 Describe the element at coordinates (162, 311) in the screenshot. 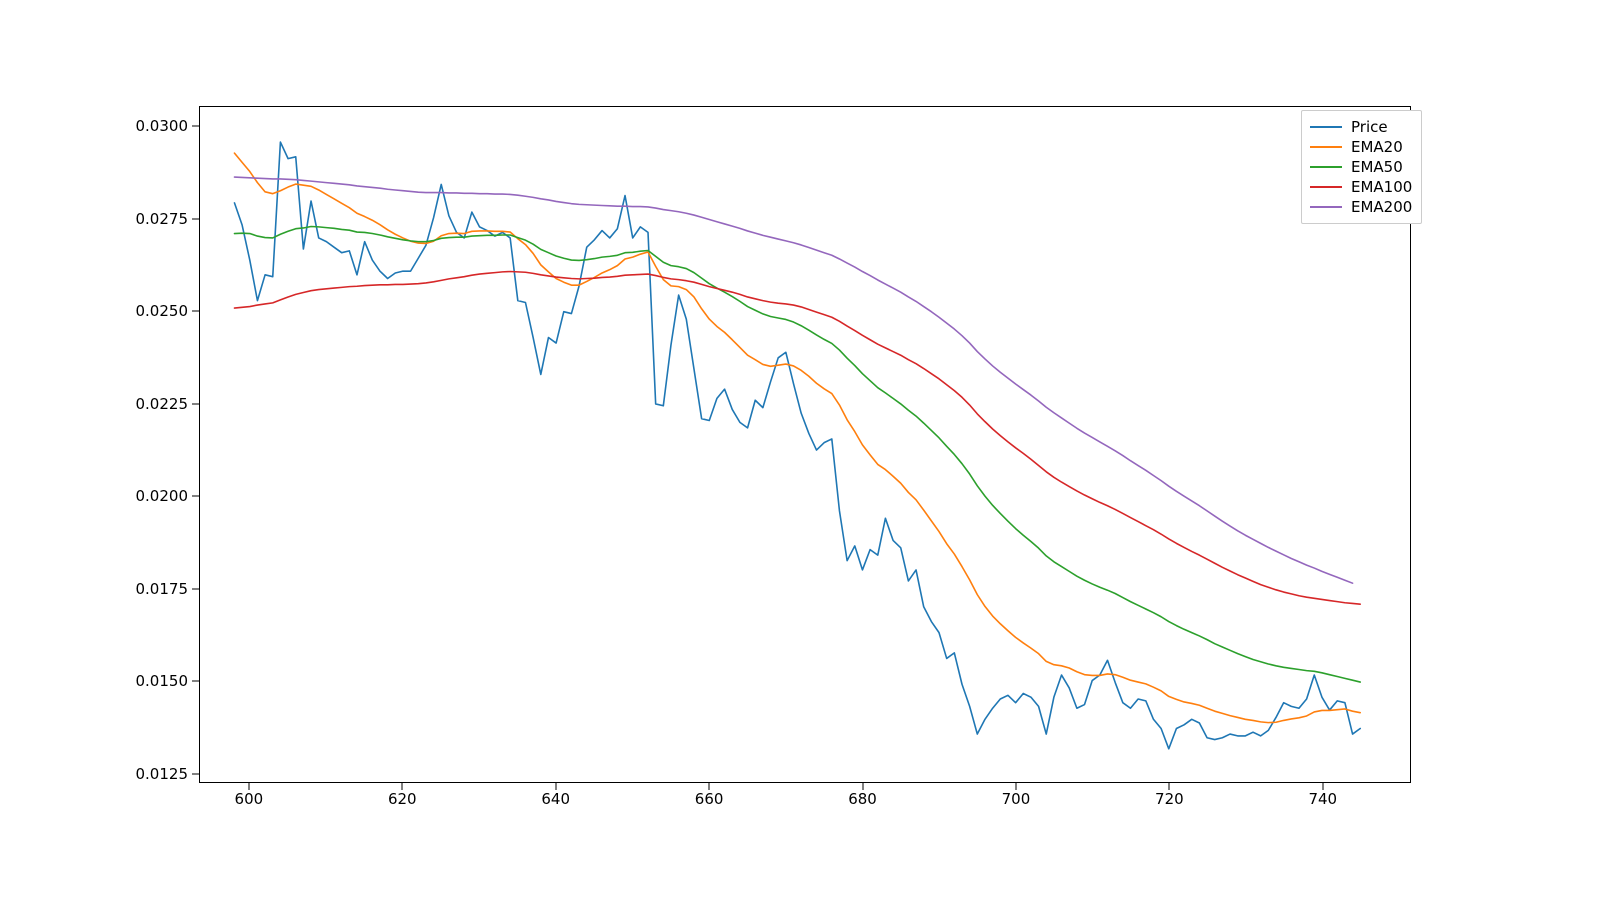

I see `y-tick-label: 0.0250` at that location.